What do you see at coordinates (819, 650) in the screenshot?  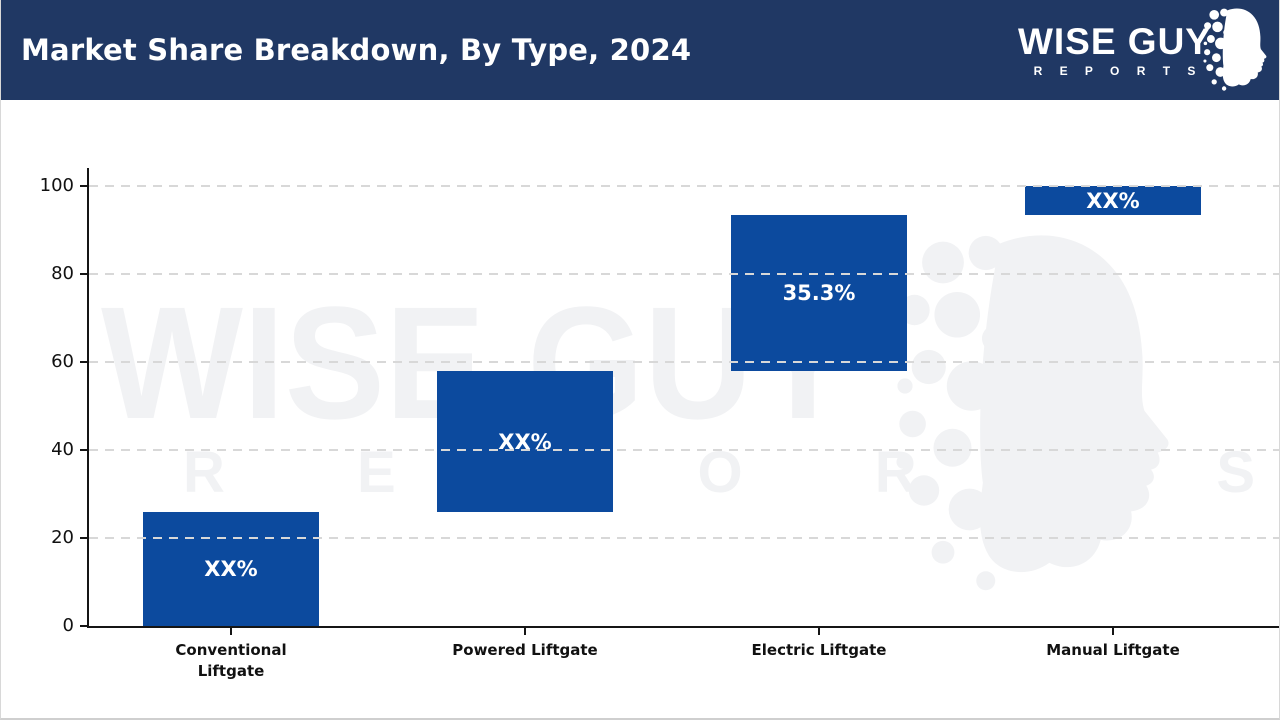 I see `x-tick-label-3: Electric Liftgate` at bounding box center [819, 650].